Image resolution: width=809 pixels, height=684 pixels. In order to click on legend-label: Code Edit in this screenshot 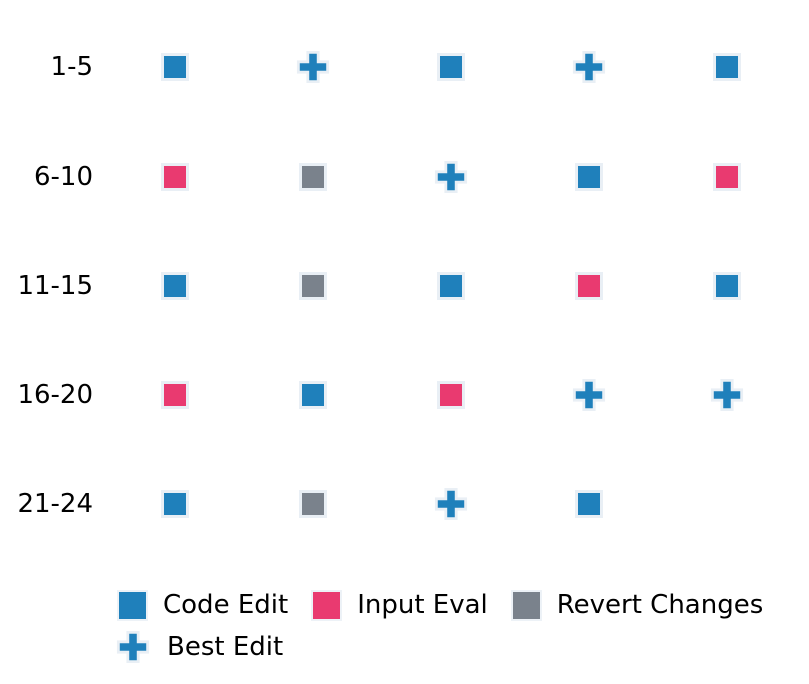, I will do `click(226, 605)`.